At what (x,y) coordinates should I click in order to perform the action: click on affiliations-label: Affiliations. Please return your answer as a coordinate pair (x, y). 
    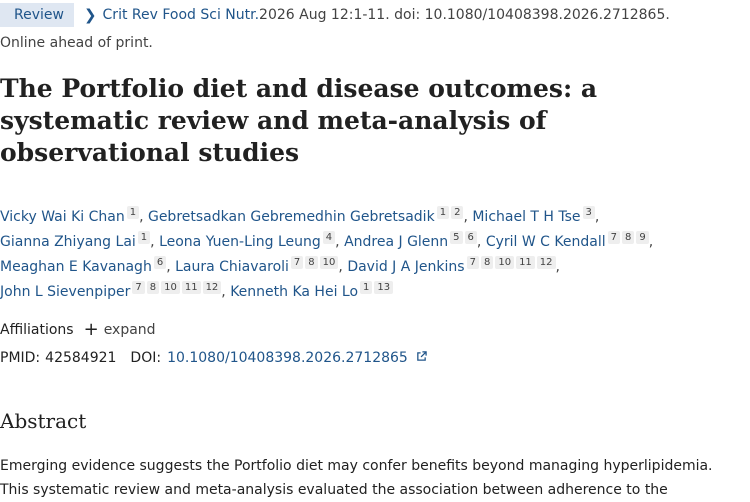
    Looking at the image, I should click on (37, 330).